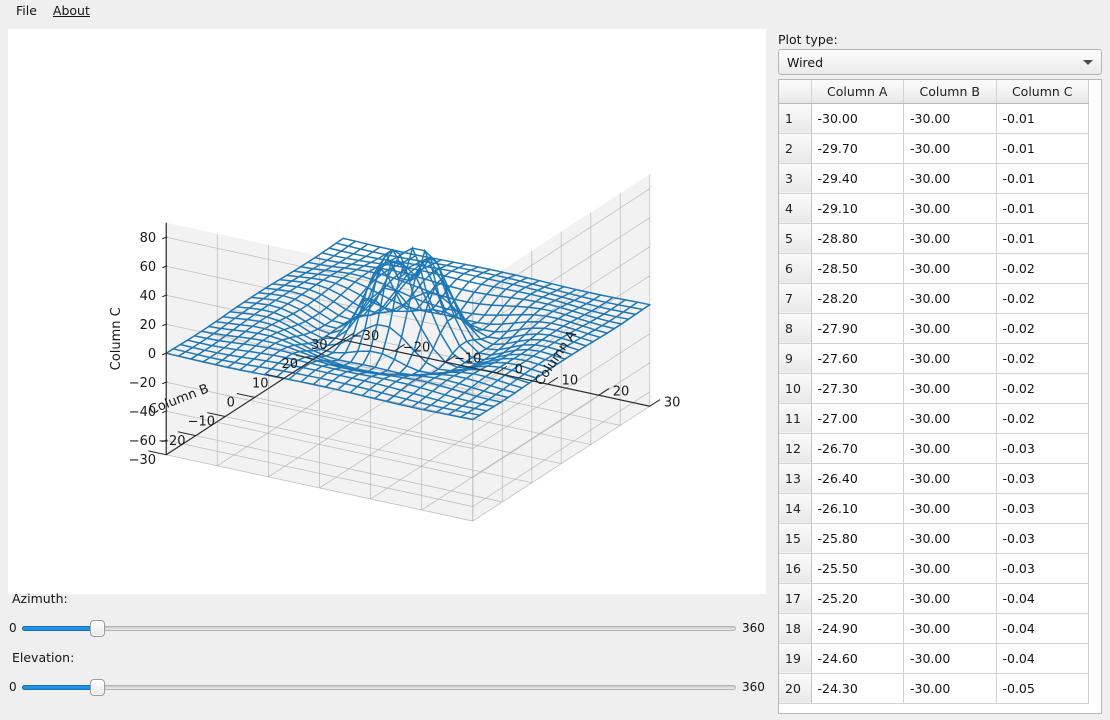 The width and height of the screenshot is (1110, 720). I want to click on table-row: 3 -29.40 -30.00 -0.01, so click(934, 178).